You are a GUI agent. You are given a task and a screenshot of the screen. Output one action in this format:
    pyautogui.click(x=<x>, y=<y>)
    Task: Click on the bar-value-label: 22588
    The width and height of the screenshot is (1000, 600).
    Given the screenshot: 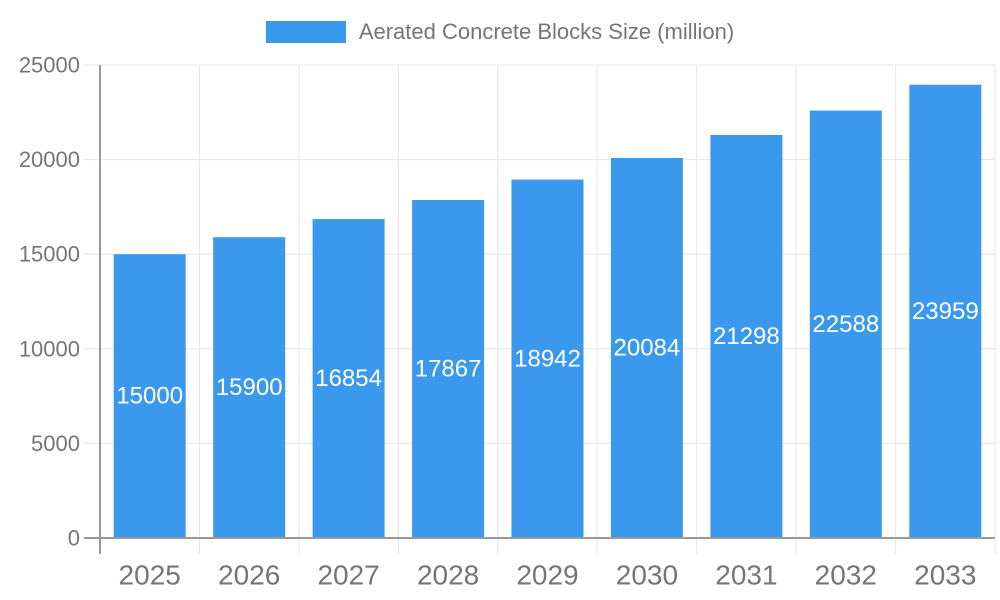 What is the action you would take?
    pyautogui.click(x=845, y=324)
    